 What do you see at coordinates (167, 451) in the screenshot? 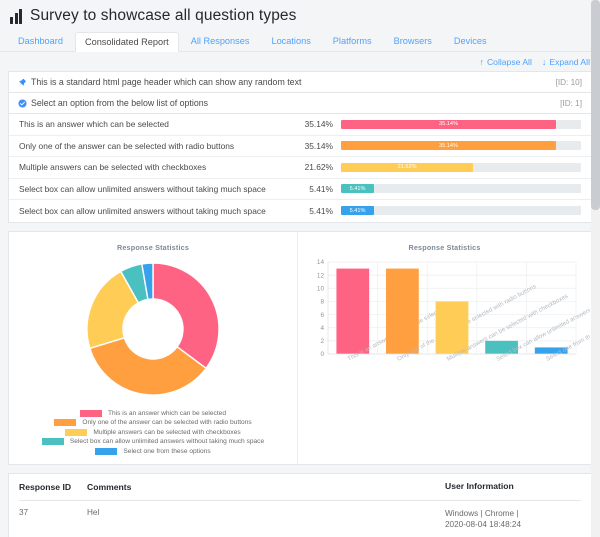
I see `legend-label: Select one from these options` at bounding box center [167, 451].